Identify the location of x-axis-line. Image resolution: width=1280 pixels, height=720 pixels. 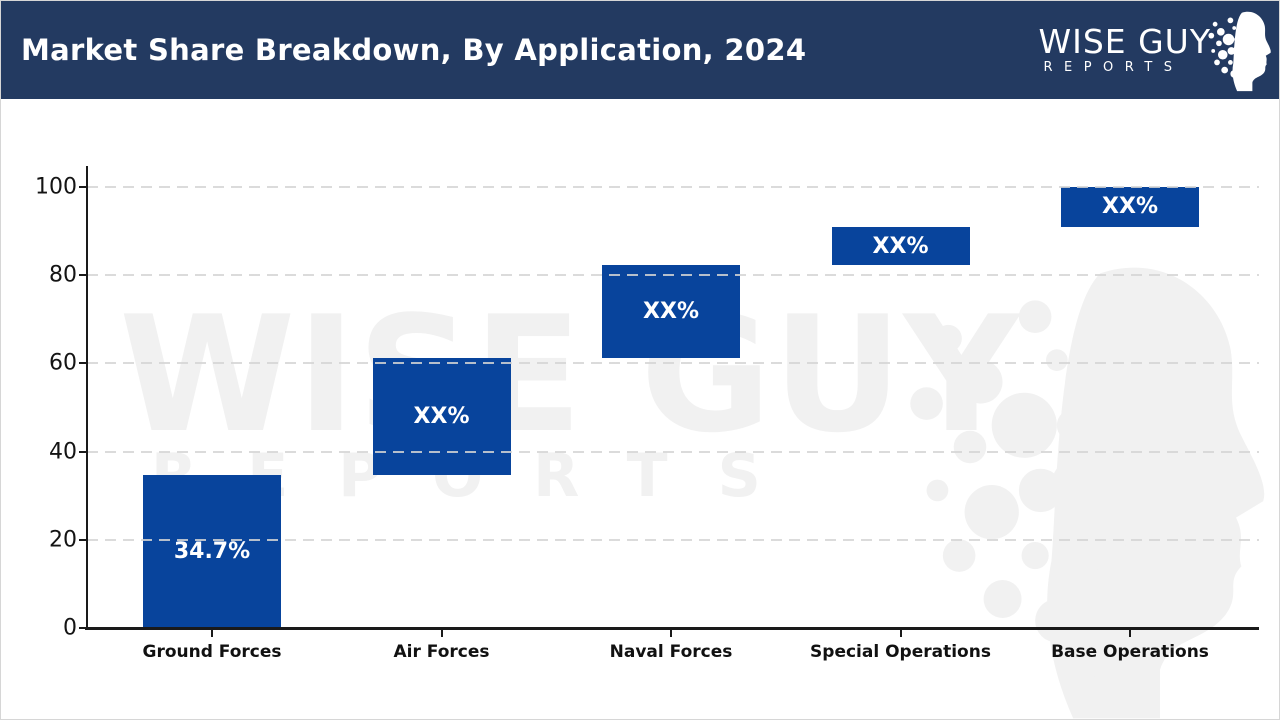
(672, 628).